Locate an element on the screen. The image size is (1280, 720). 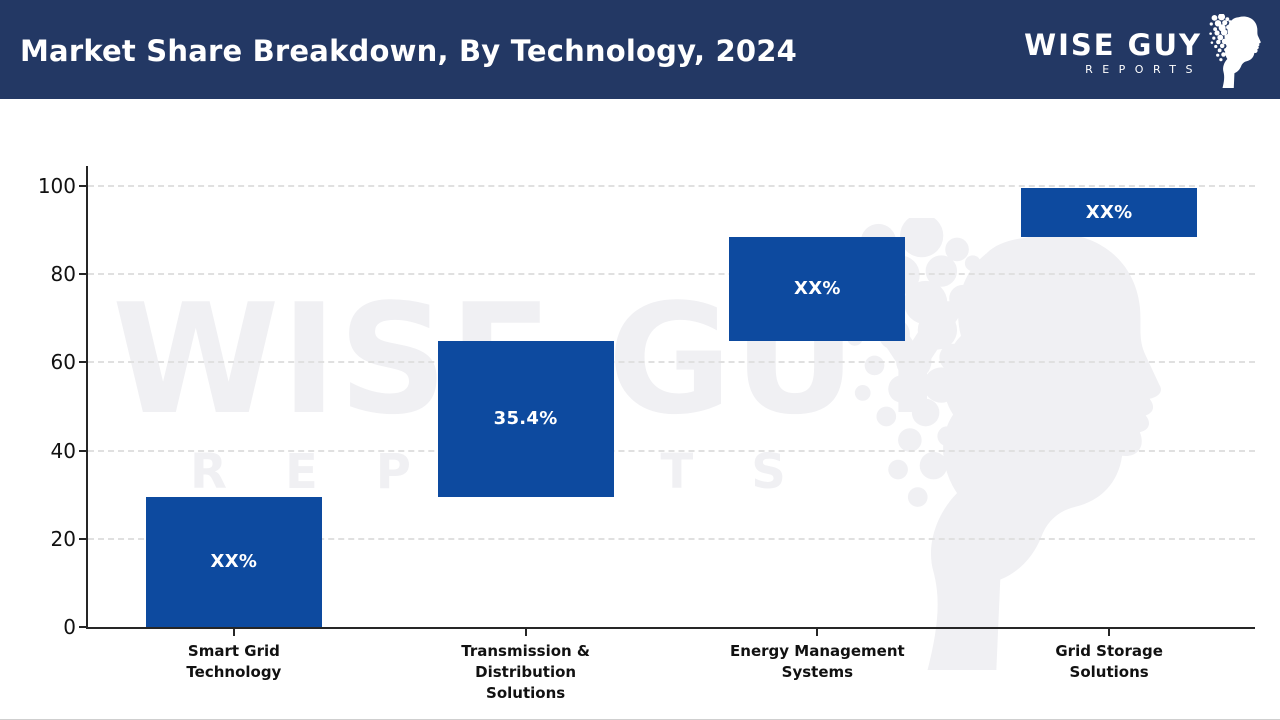
bar-energy-management-systems: XX% is located at coordinates (817, 289).